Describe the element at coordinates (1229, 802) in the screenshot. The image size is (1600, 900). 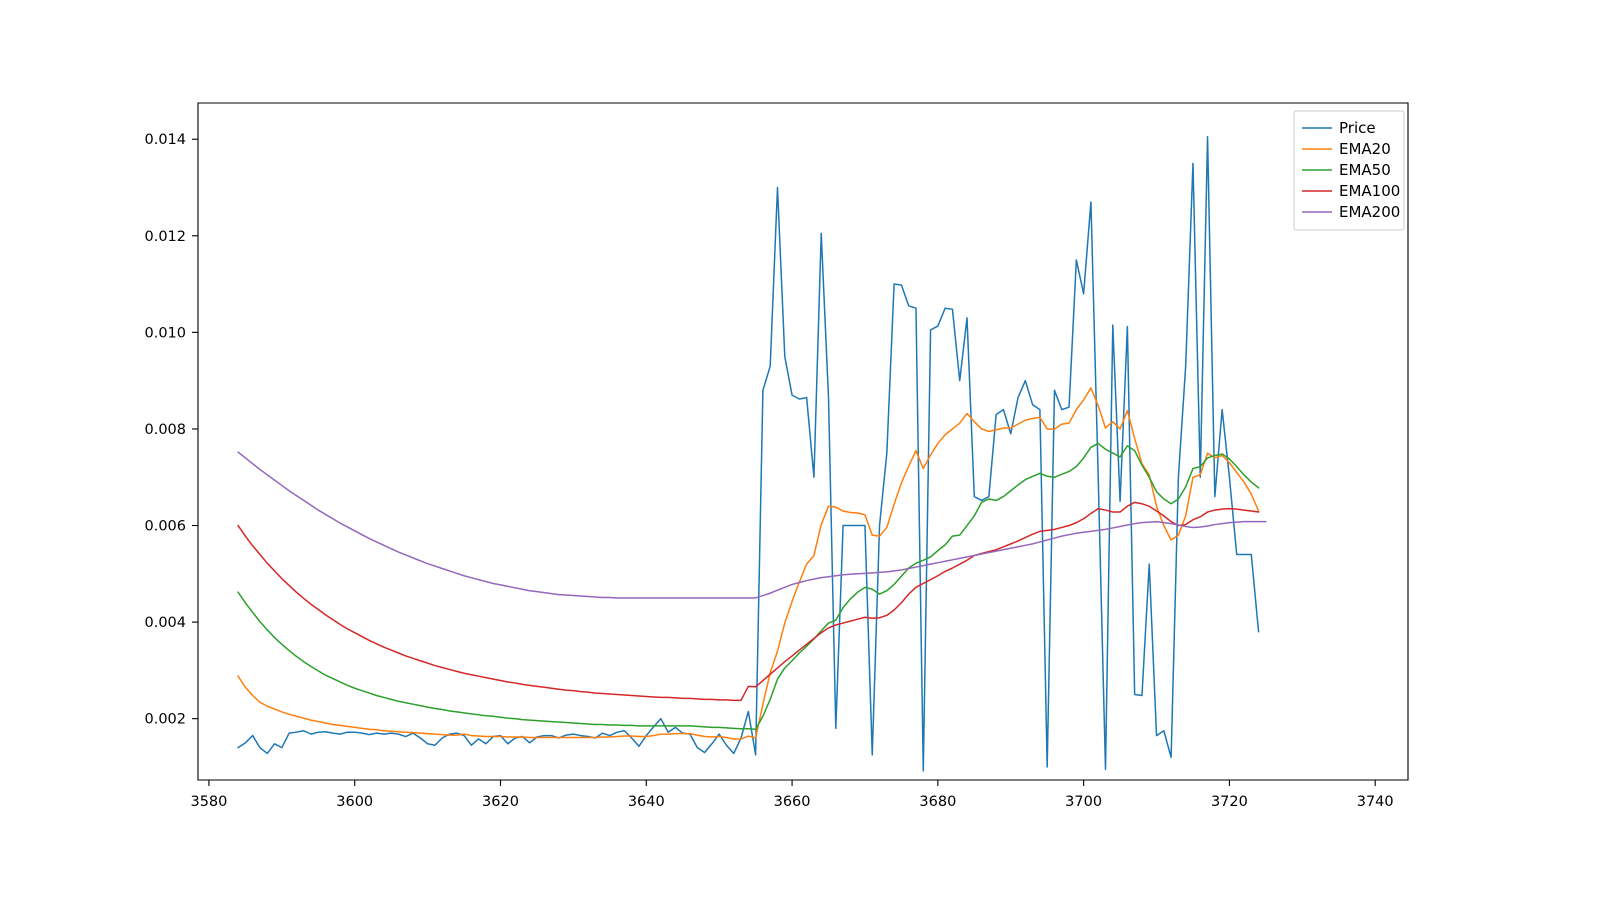
I see `x-tick-label: 3720` at that location.